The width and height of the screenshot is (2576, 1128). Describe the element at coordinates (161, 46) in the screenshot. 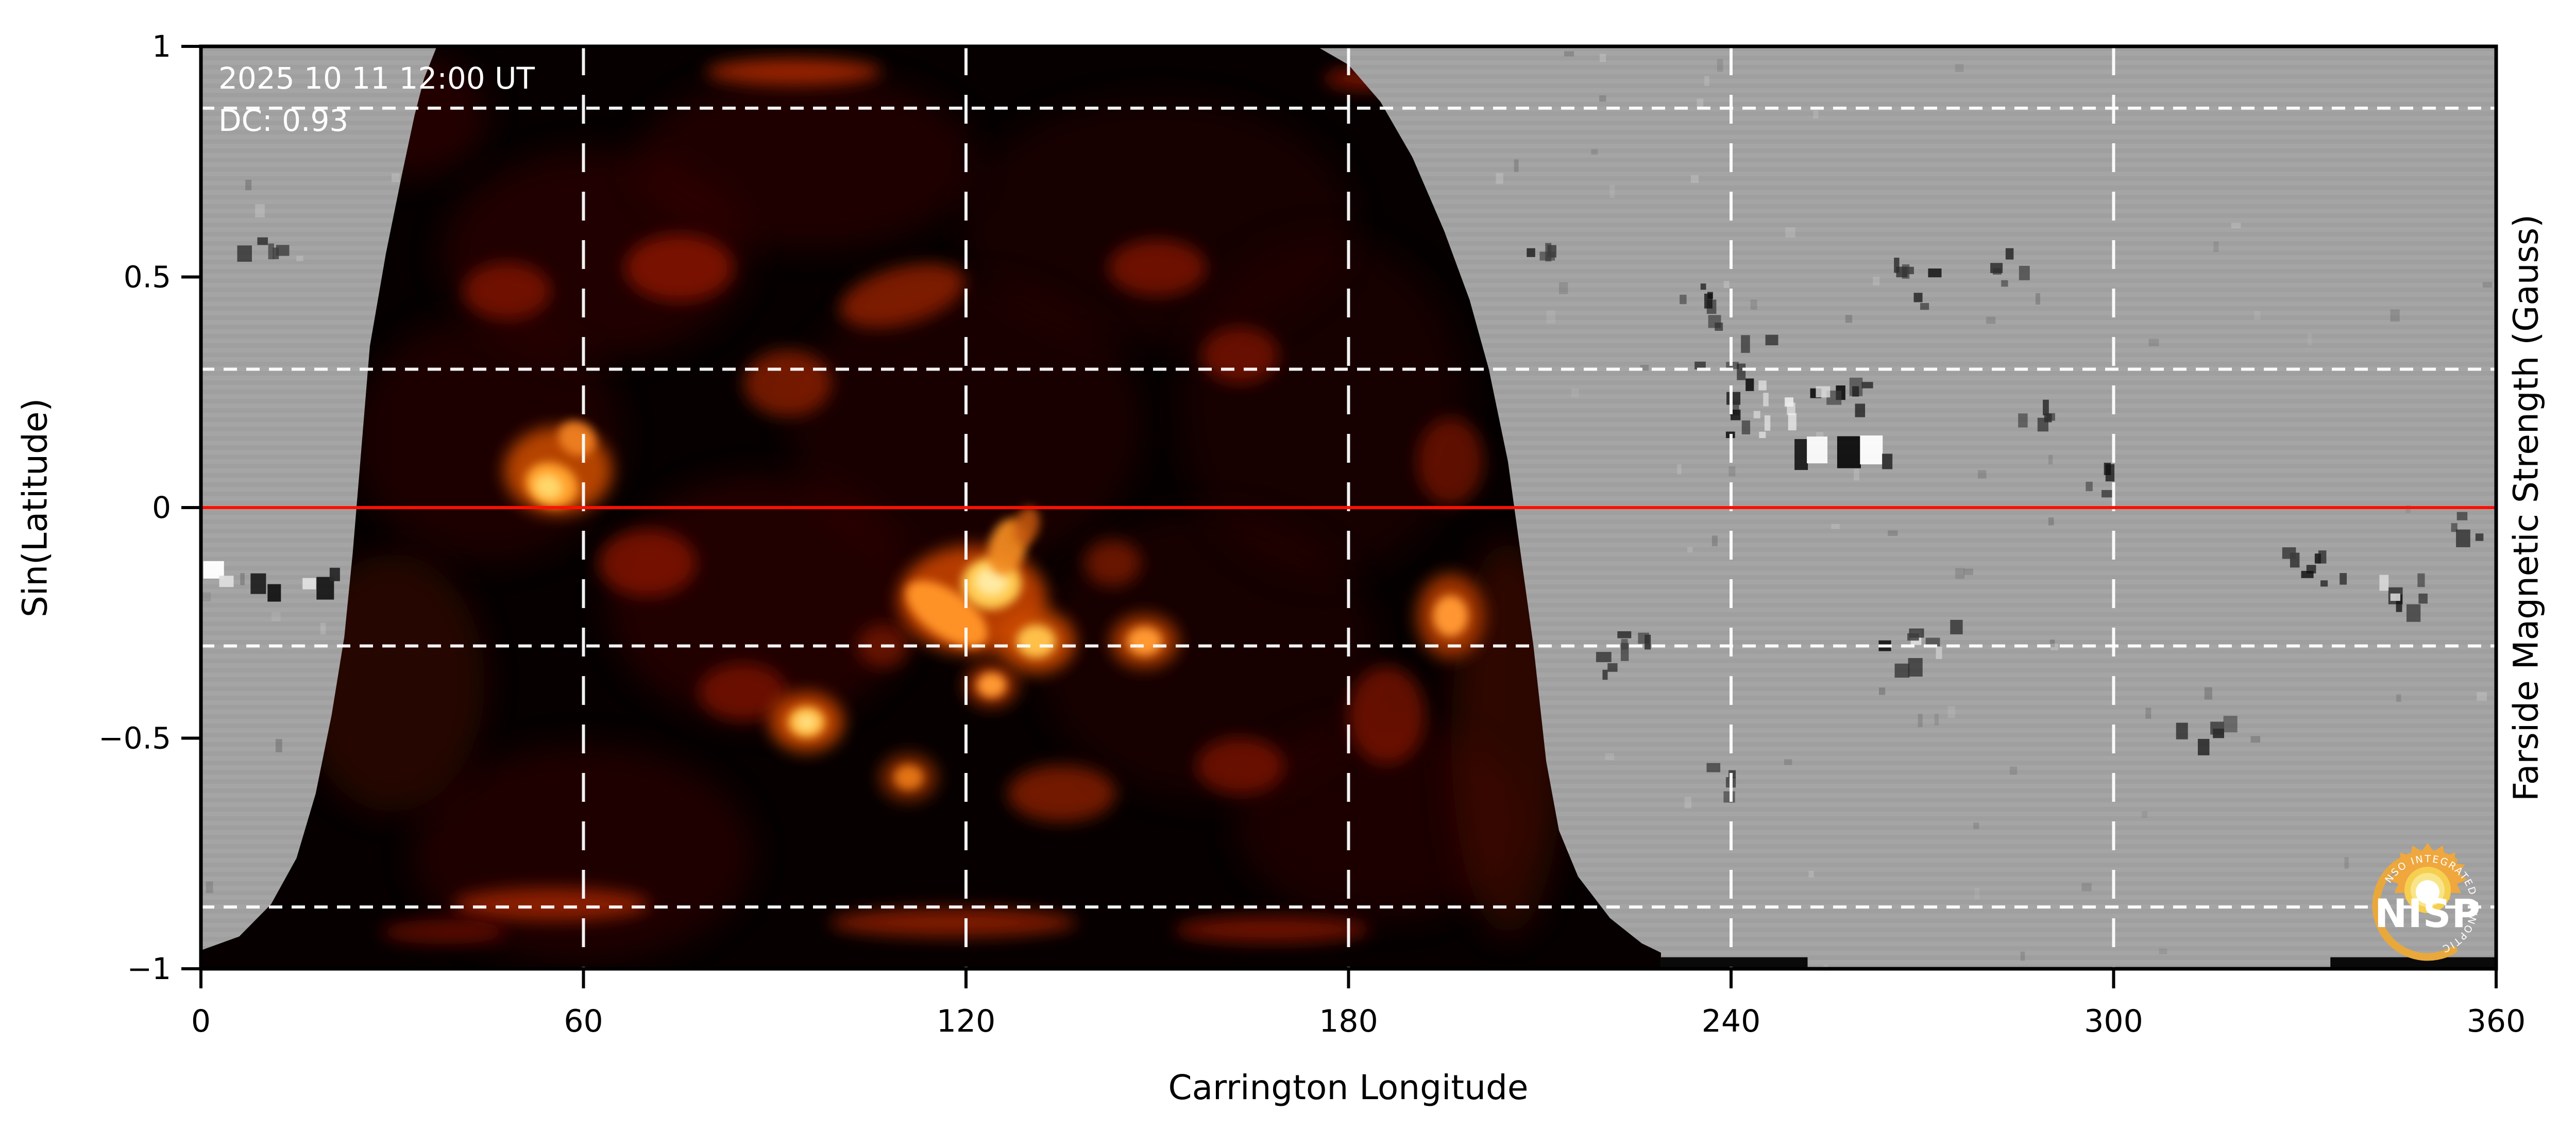

I see `y-tick-label: 1` at that location.